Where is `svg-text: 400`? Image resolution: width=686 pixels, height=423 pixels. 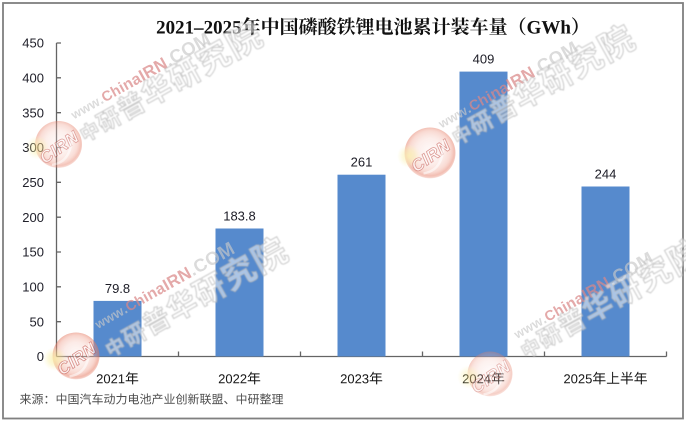
svg-text: 400 is located at coordinates (33, 77).